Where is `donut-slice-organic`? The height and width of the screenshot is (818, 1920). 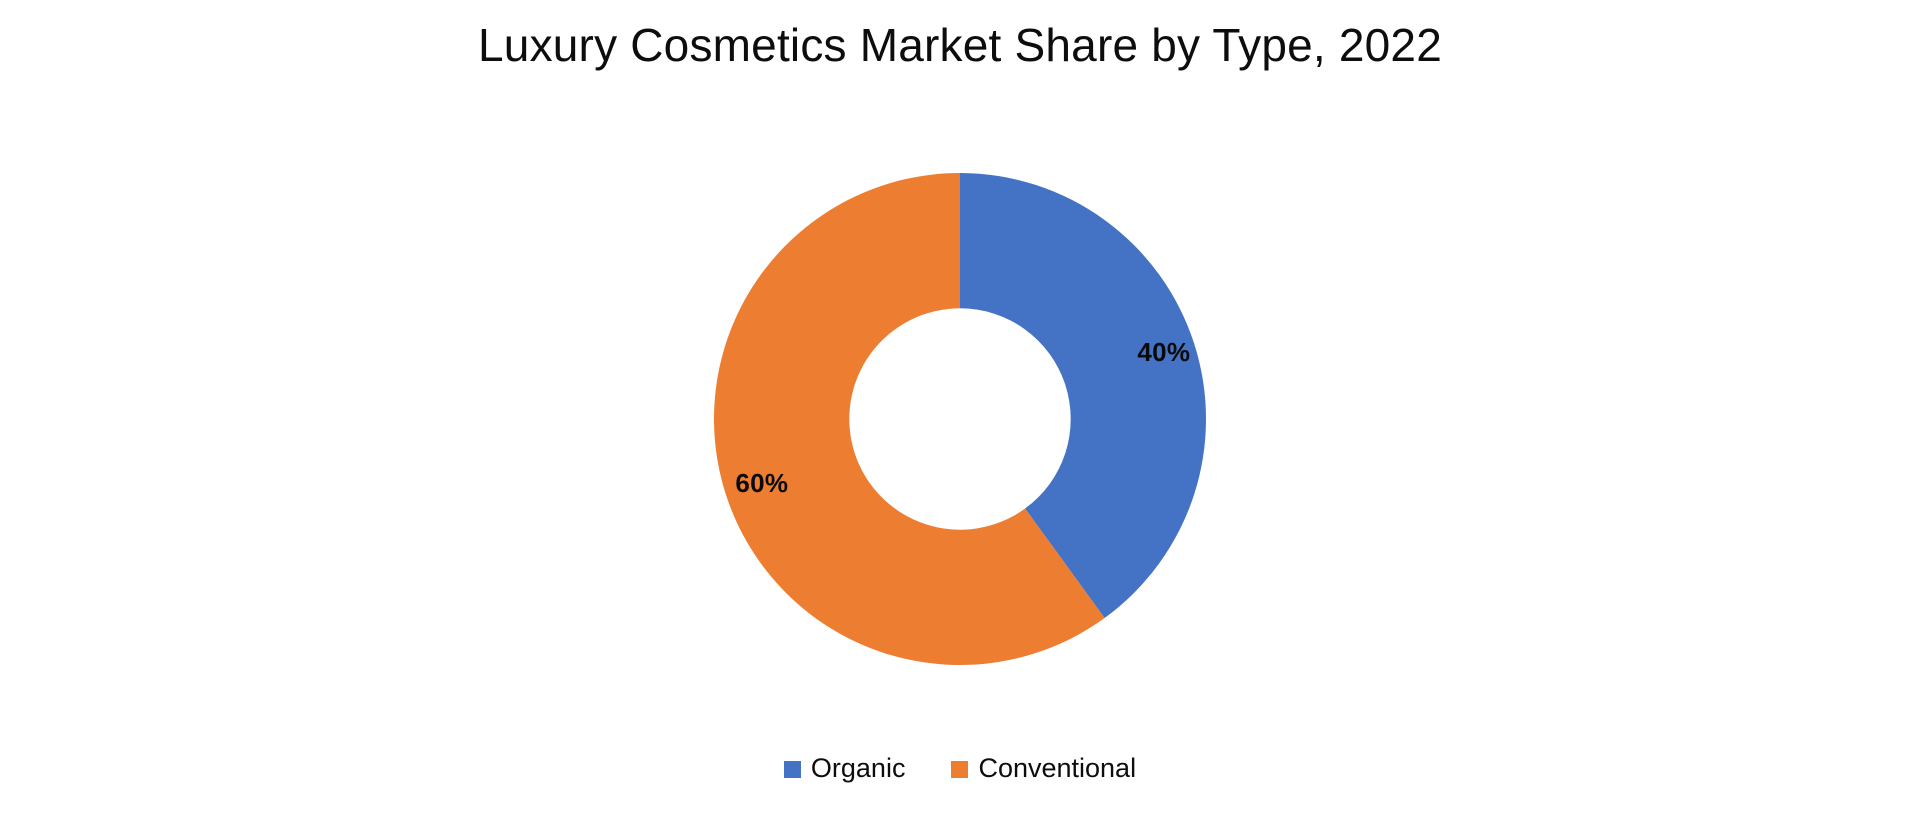
donut-slice-organic is located at coordinates (1083, 396).